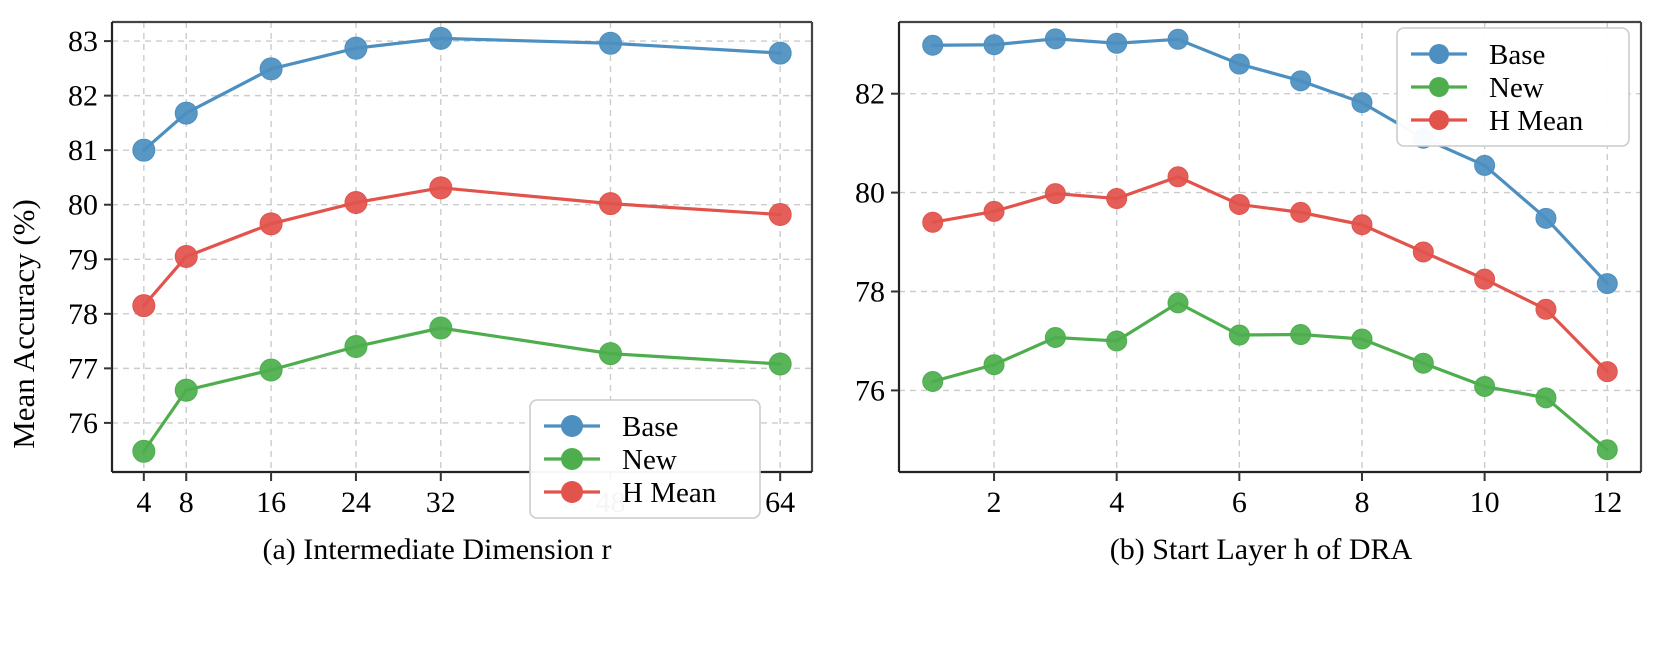 The image size is (1661, 648). I want to click on series-new, so click(462, 389).